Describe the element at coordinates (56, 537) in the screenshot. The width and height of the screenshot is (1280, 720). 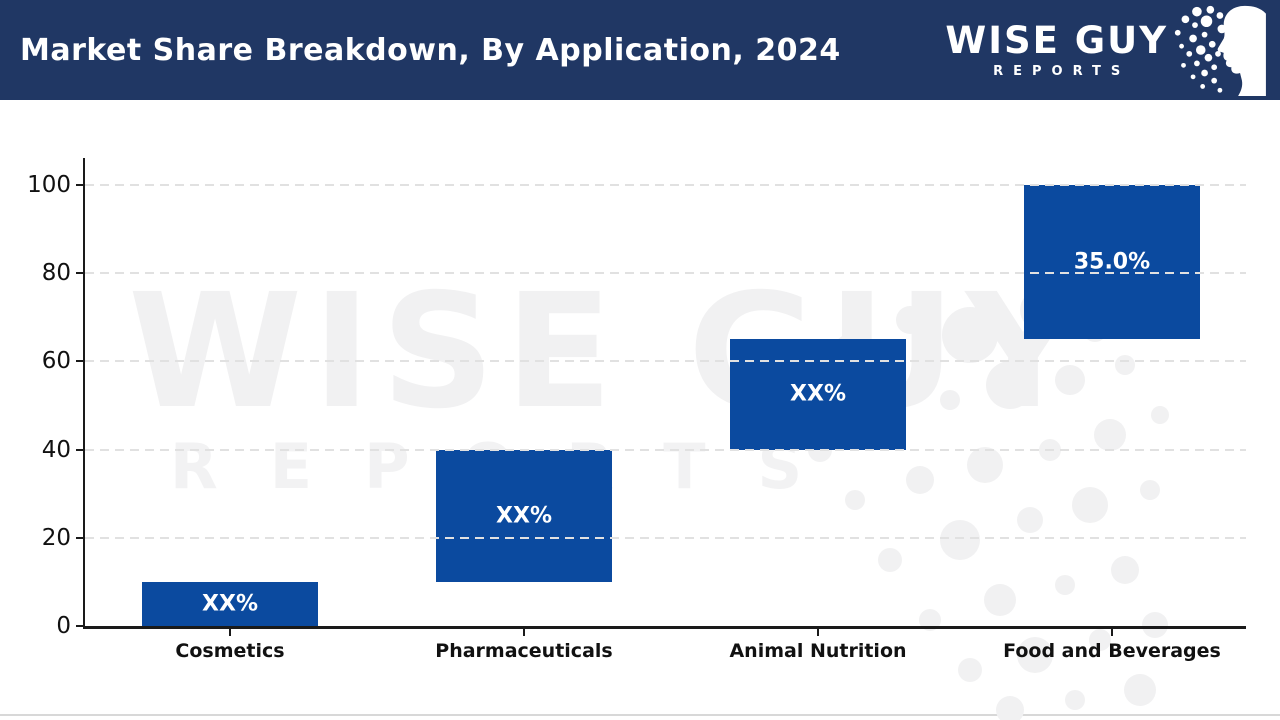
I see `y-tick-label: 20` at that location.